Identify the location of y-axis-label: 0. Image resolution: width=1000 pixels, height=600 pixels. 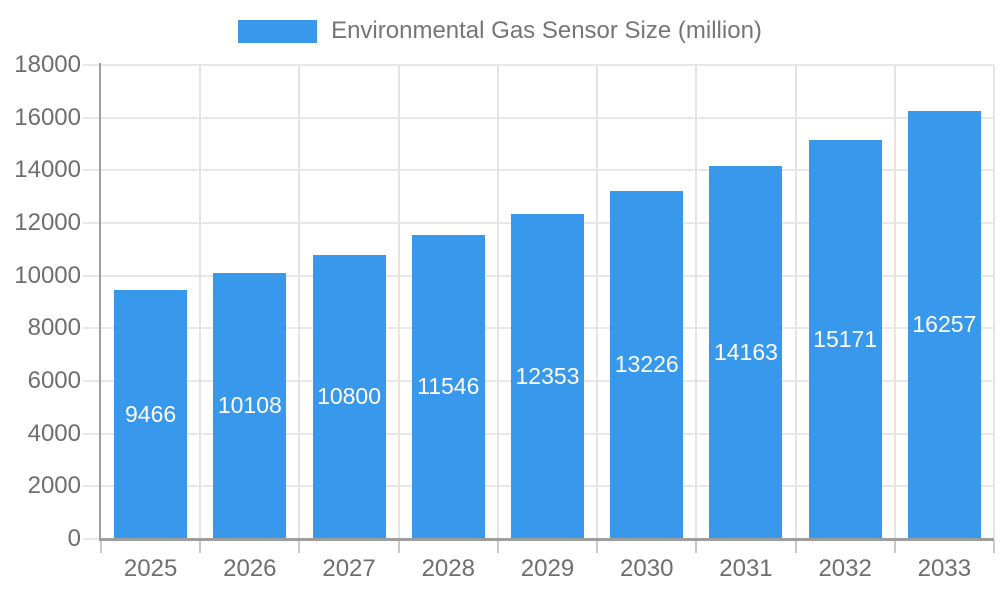
(74, 538).